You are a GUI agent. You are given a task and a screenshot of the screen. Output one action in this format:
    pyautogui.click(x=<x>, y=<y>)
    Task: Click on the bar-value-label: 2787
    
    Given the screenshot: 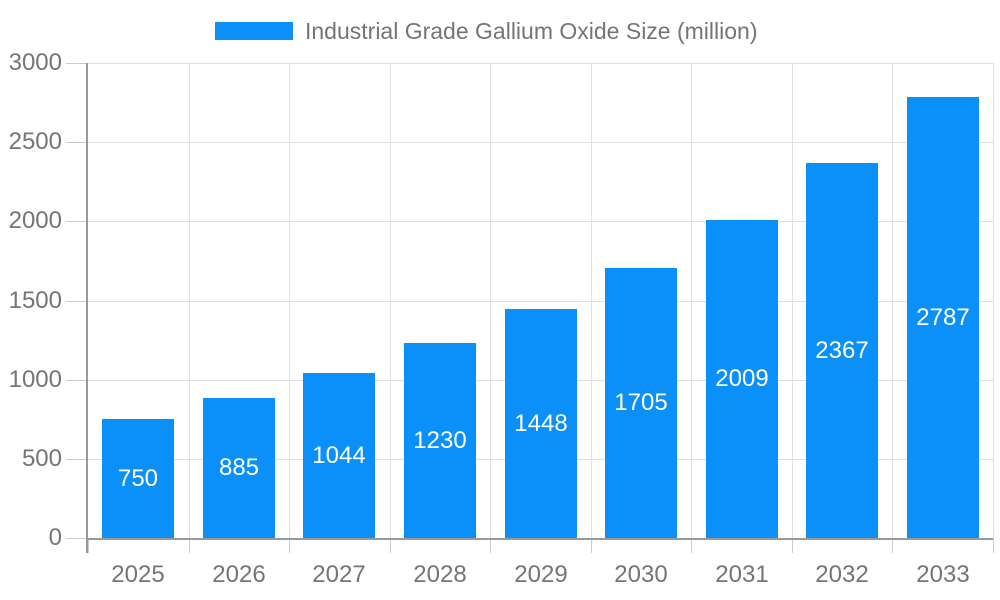 What is the action you would take?
    pyautogui.click(x=943, y=317)
    